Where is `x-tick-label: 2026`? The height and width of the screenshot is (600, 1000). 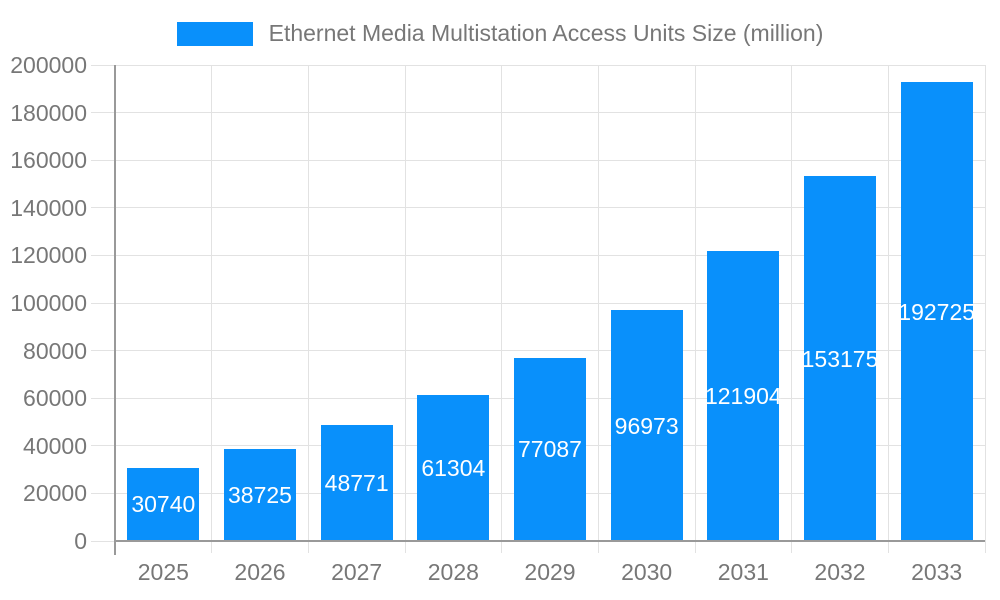
x-tick-label: 2026 is located at coordinates (260, 572).